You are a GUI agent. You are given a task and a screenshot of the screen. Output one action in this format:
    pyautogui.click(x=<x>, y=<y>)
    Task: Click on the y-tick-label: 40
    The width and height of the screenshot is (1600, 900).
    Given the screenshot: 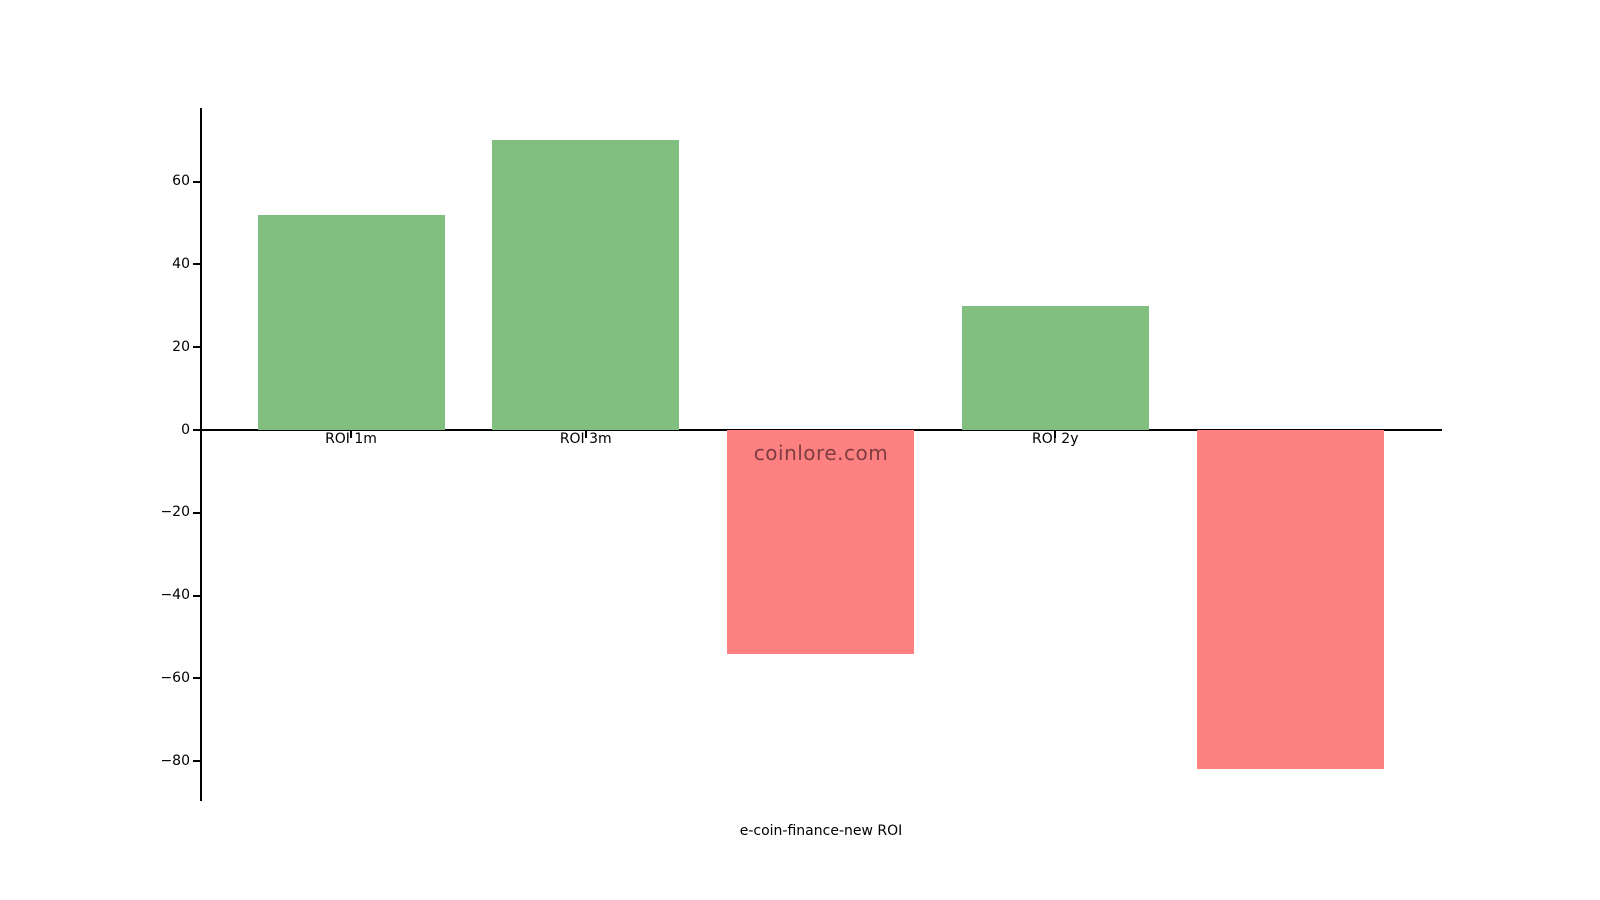 What is the action you would take?
    pyautogui.click(x=181, y=263)
    